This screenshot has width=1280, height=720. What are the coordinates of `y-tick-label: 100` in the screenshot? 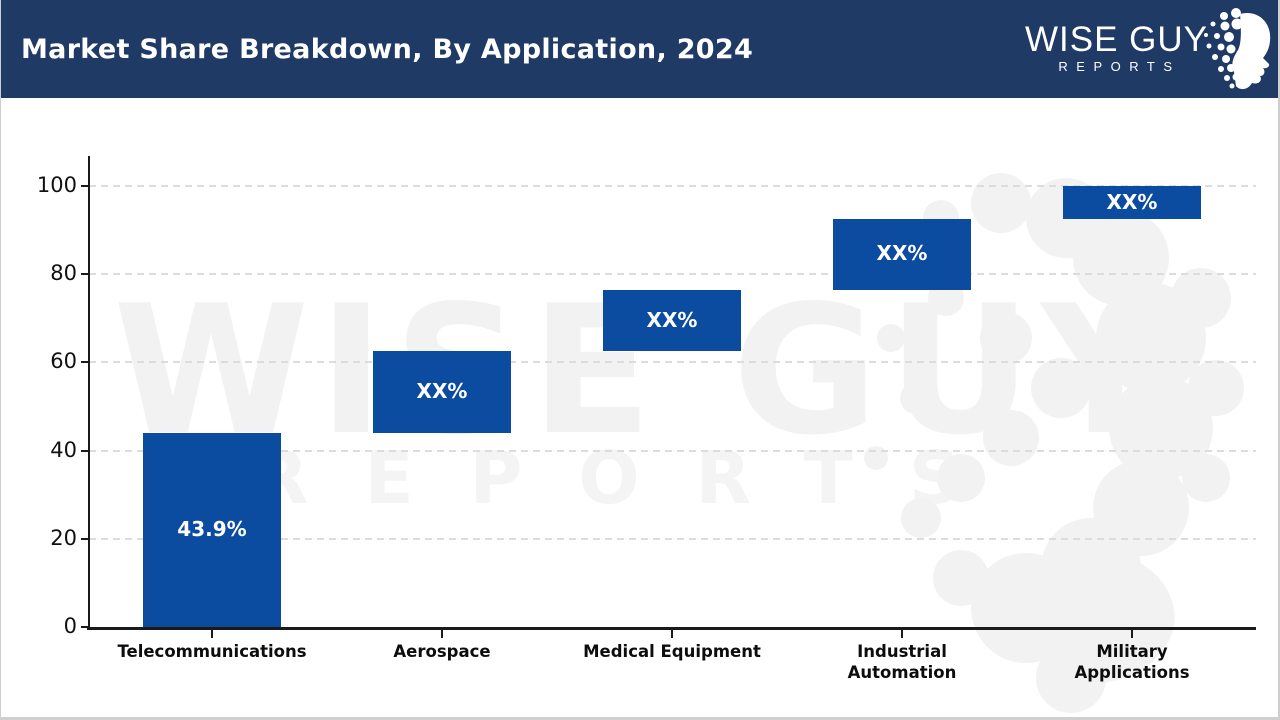 It's located at (56, 185).